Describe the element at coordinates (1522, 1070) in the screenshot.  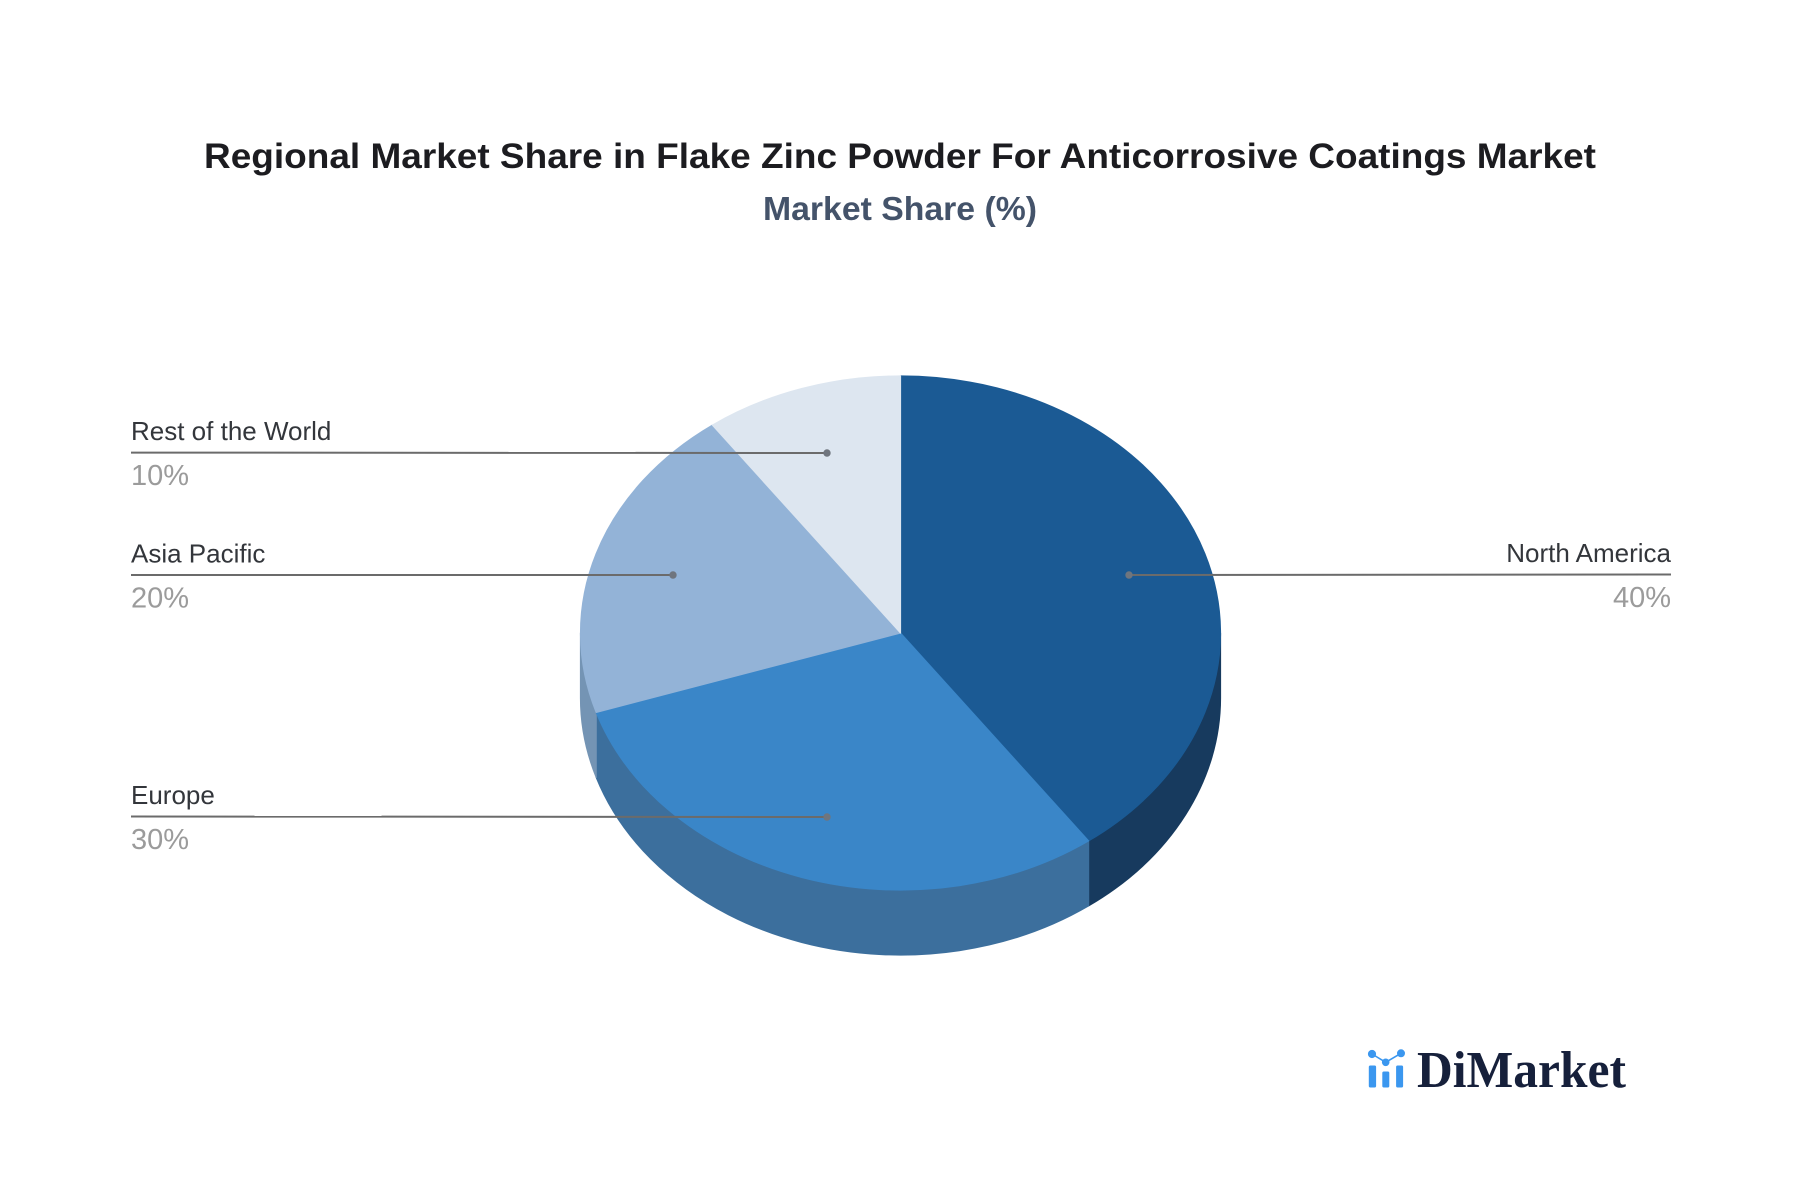
I see `svg-text: DiMarket` at that location.